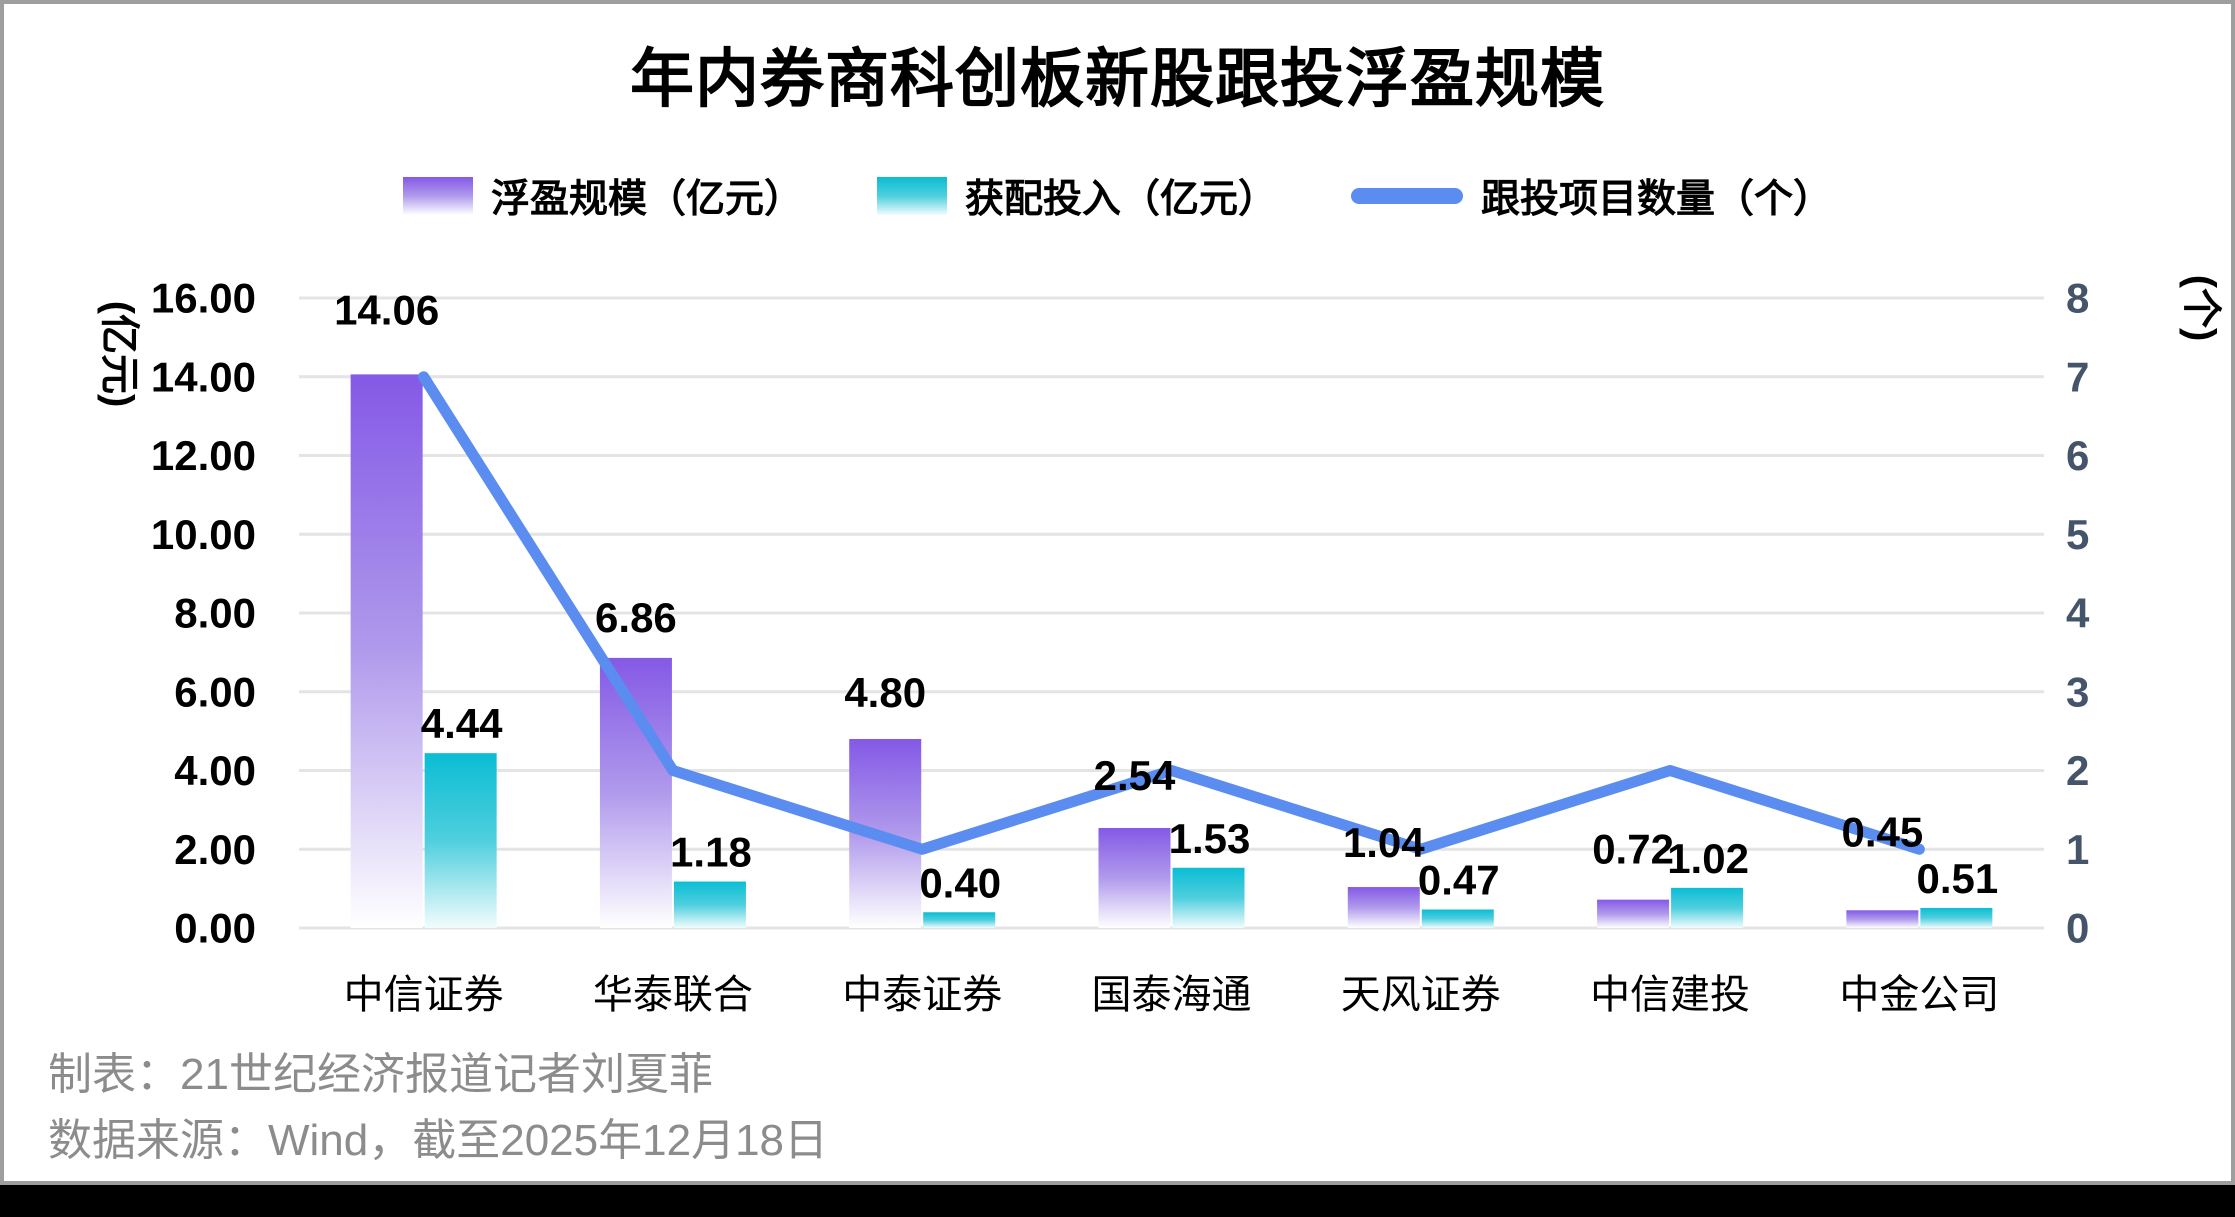  I want to click on bar-invest-中信建投, so click(1707, 907).